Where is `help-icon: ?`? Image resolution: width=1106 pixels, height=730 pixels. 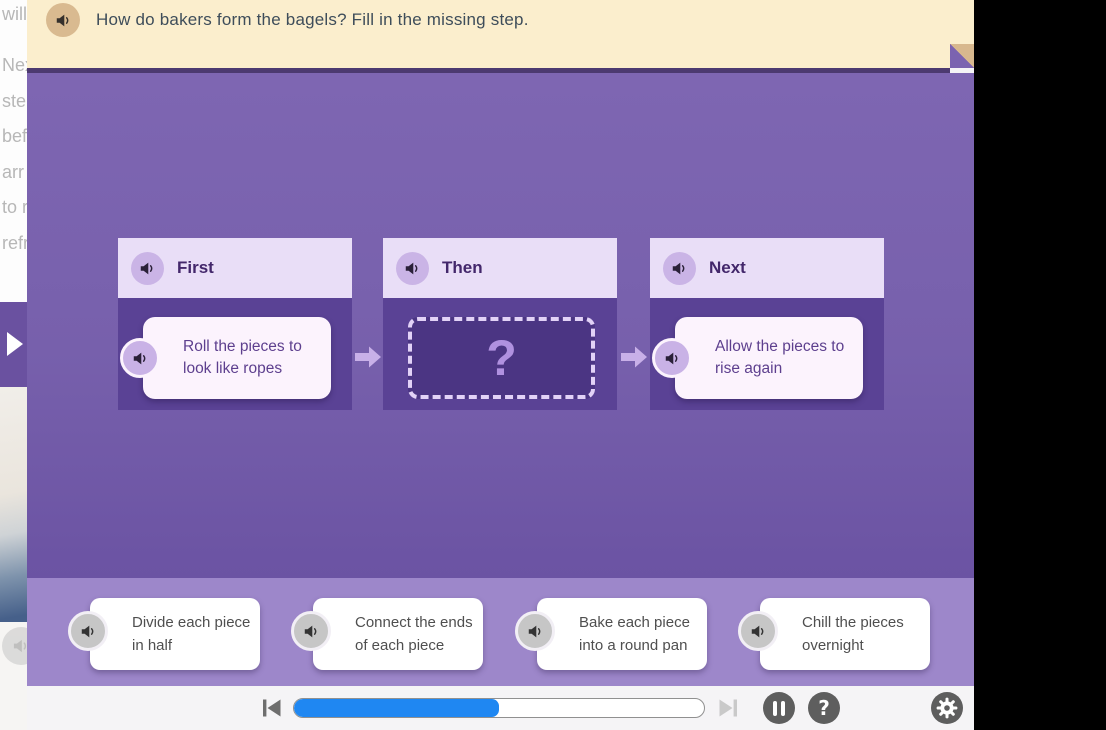
help-icon: ? is located at coordinates (824, 708).